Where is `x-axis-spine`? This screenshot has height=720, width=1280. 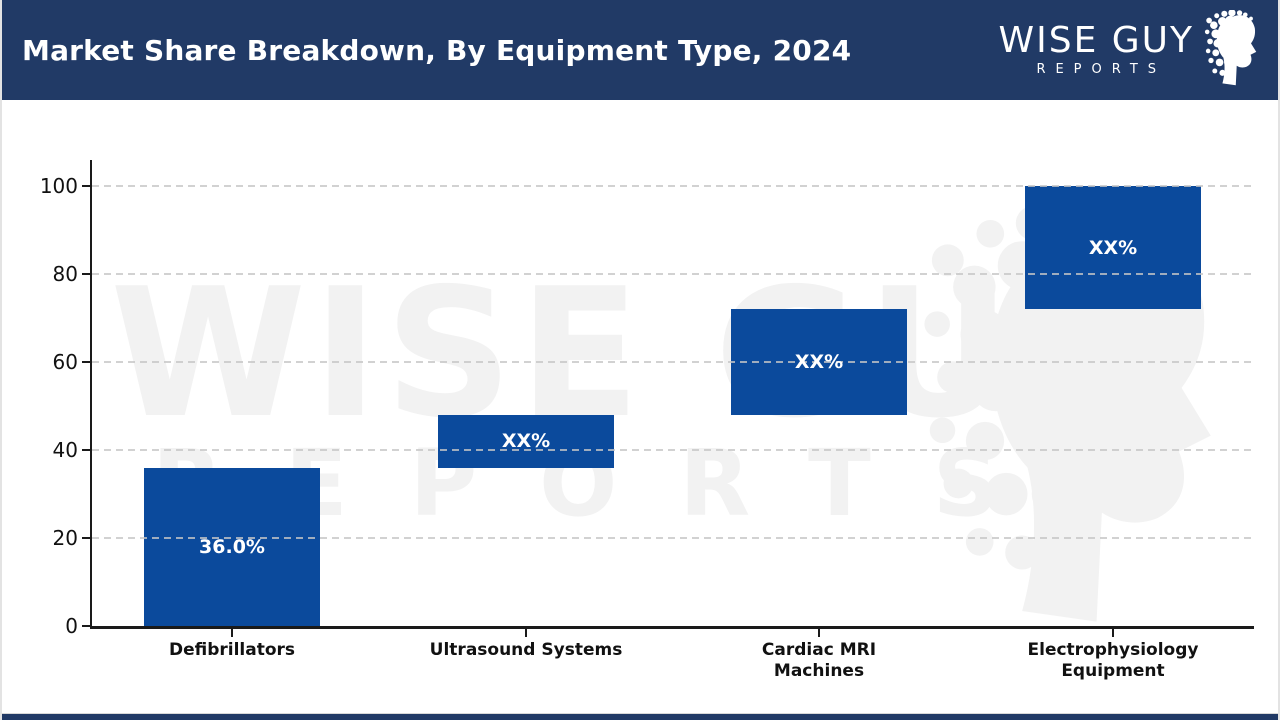 x-axis-spine is located at coordinates (672, 627).